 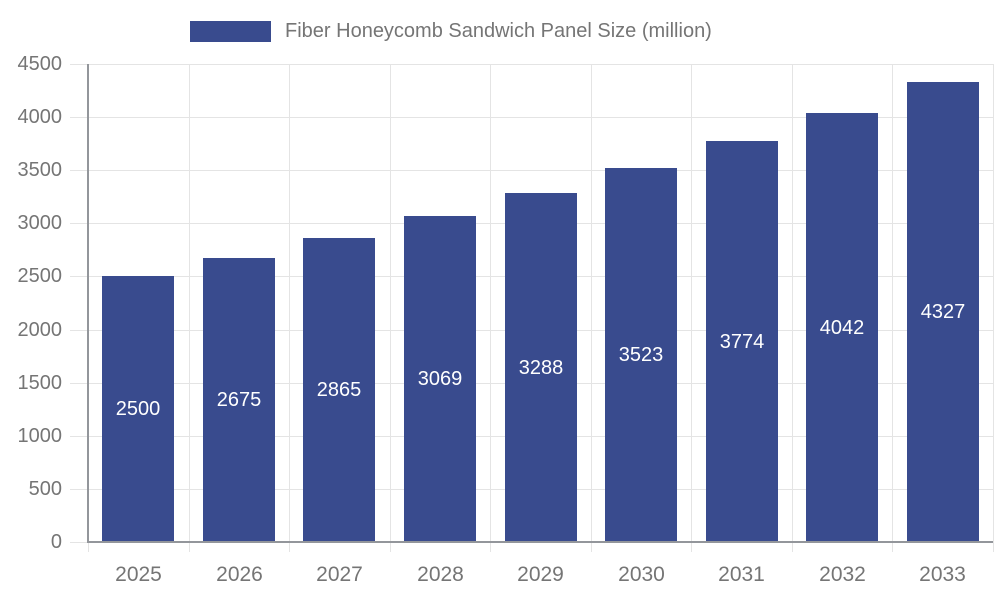 What do you see at coordinates (45, 489) in the screenshot?
I see `y-axis-tick-label: 500` at bounding box center [45, 489].